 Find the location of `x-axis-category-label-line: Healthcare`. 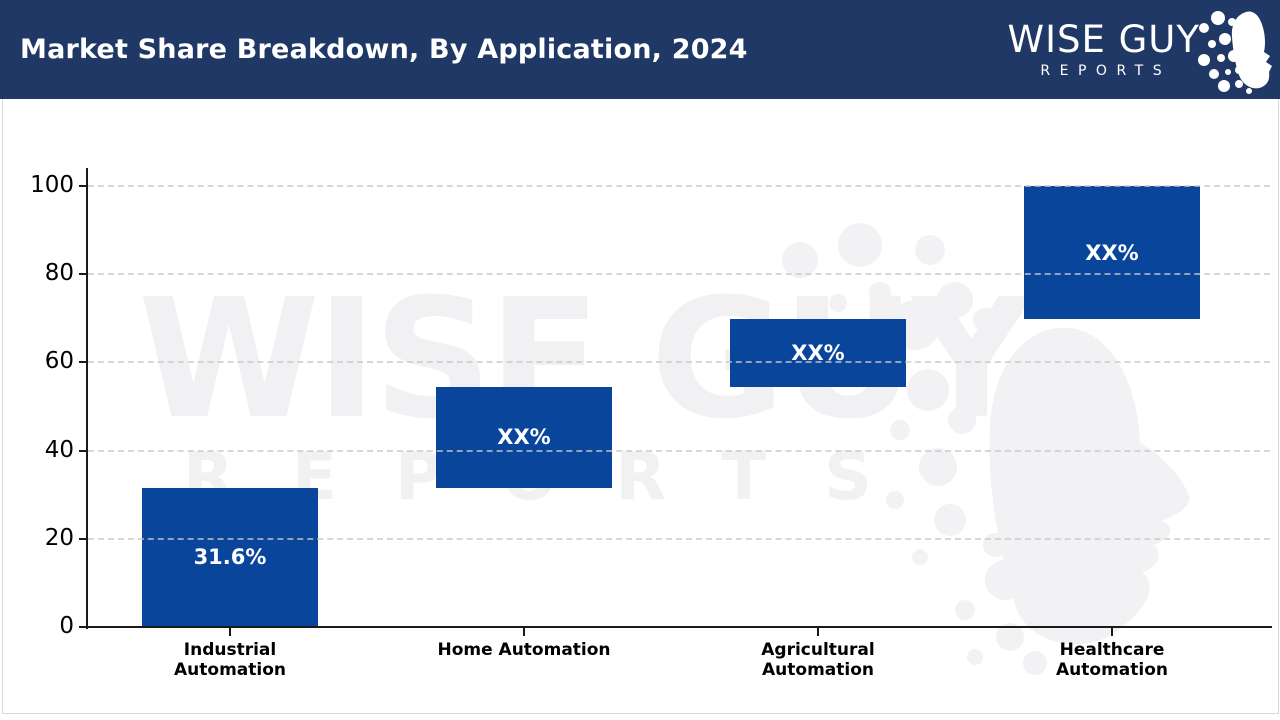

x-axis-category-label-line: Healthcare is located at coordinates (1112, 650).